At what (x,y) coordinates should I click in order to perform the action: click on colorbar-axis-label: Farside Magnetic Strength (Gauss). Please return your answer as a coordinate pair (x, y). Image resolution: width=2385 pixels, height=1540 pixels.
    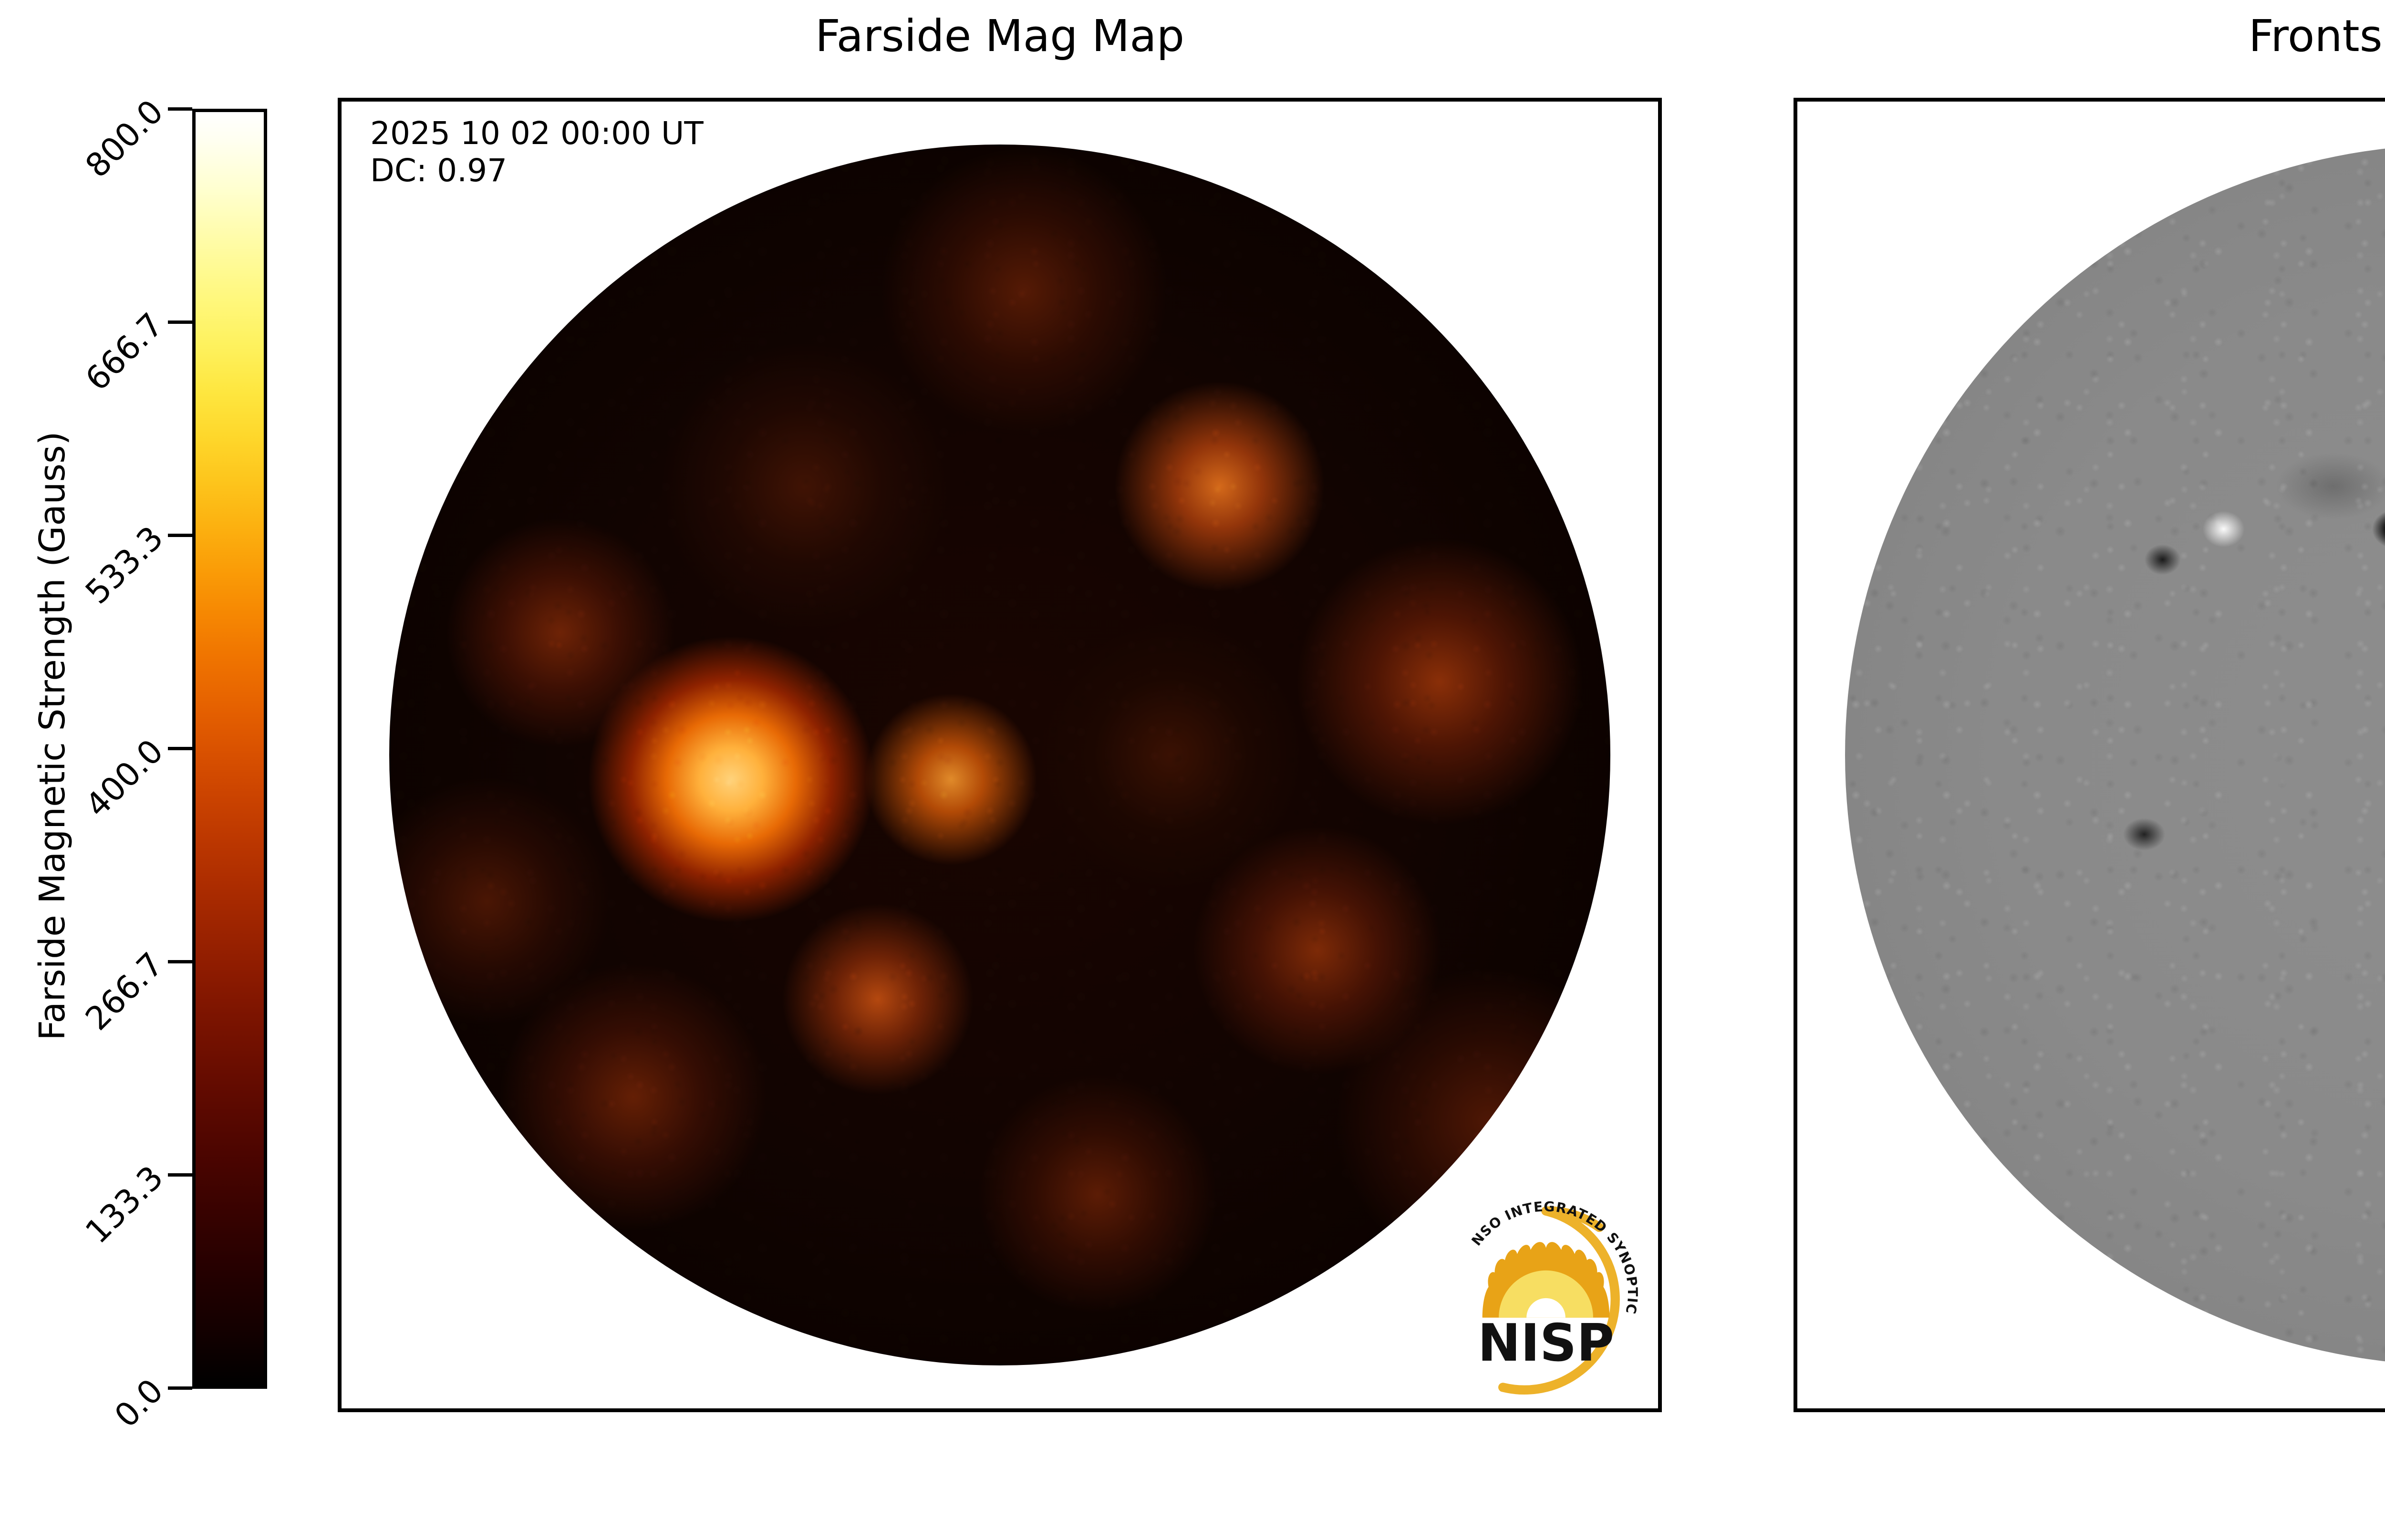
    Looking at the image, I should click on (52, 736).